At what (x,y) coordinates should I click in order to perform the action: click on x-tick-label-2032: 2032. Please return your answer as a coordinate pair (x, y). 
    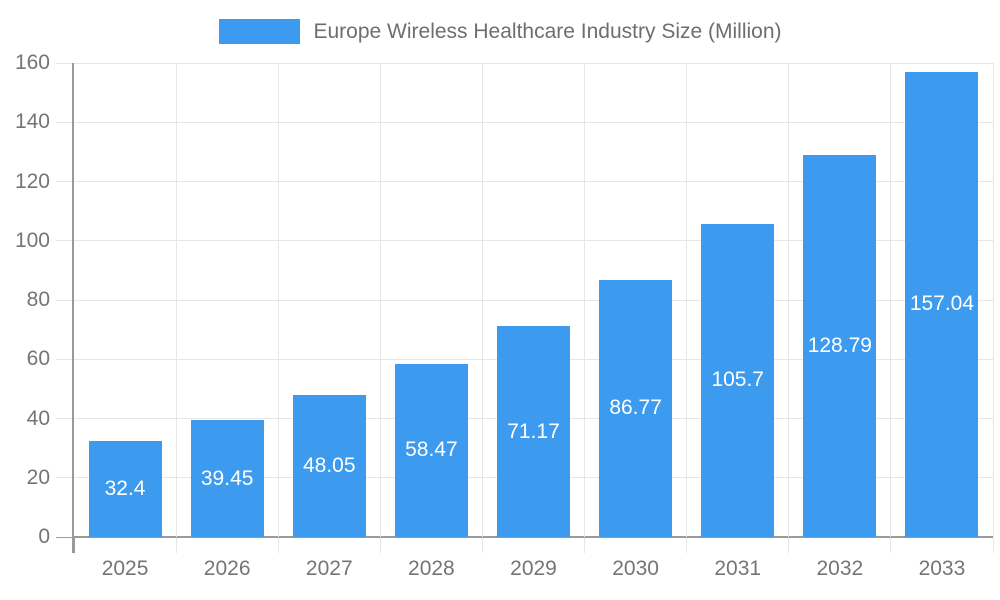
    Looking at the image, I should click on (840, 568).